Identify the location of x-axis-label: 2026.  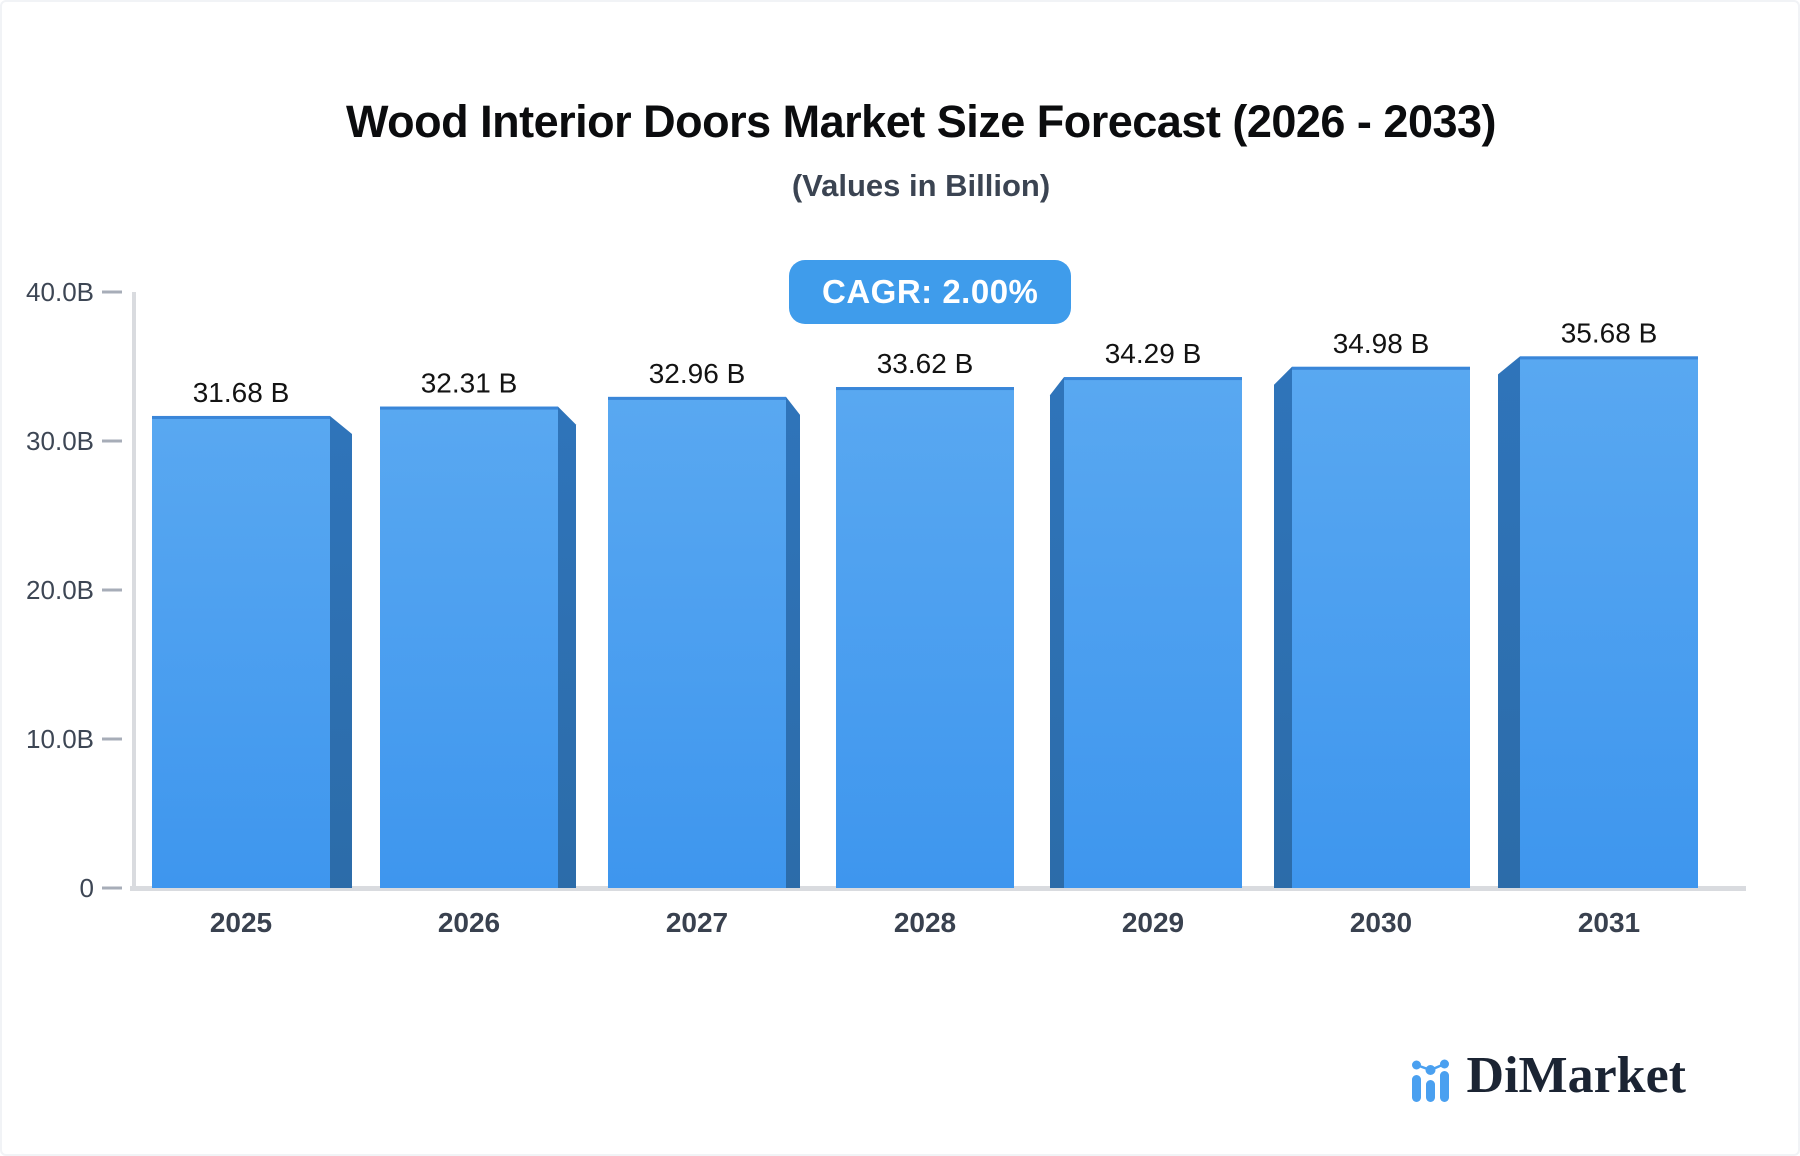
(469, 922).